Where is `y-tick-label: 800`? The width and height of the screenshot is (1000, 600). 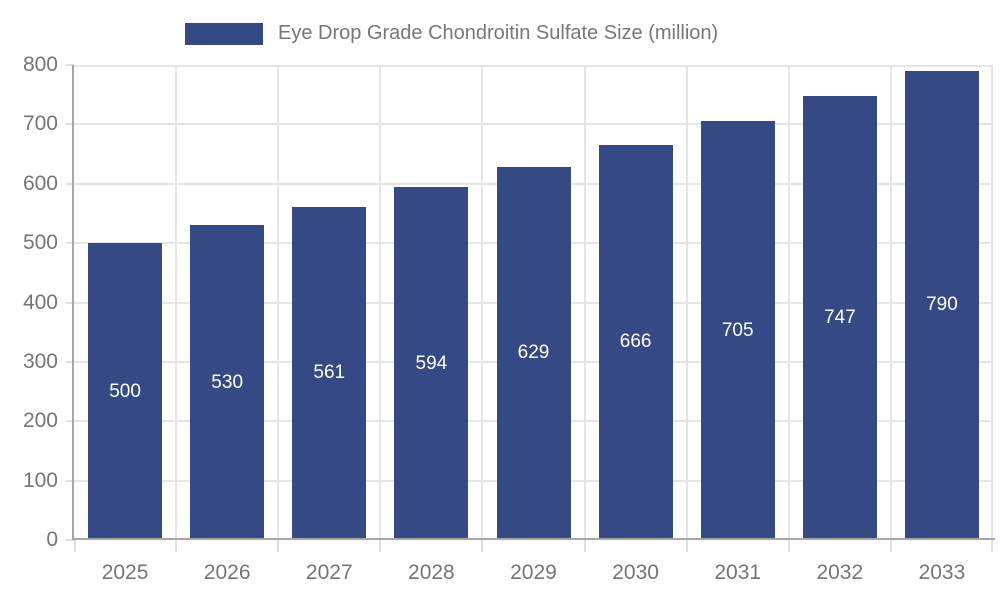
y-tick-label: 800 is located at coordinates (40, 64).